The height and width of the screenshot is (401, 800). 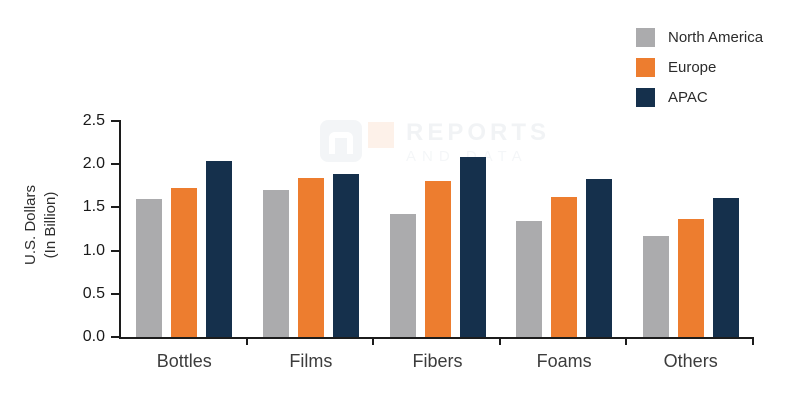 What do you see at coordinates (564, 361) in the screenshot?
I see `x-tick-label-foams: Foams` at bounding box center [564, 361].